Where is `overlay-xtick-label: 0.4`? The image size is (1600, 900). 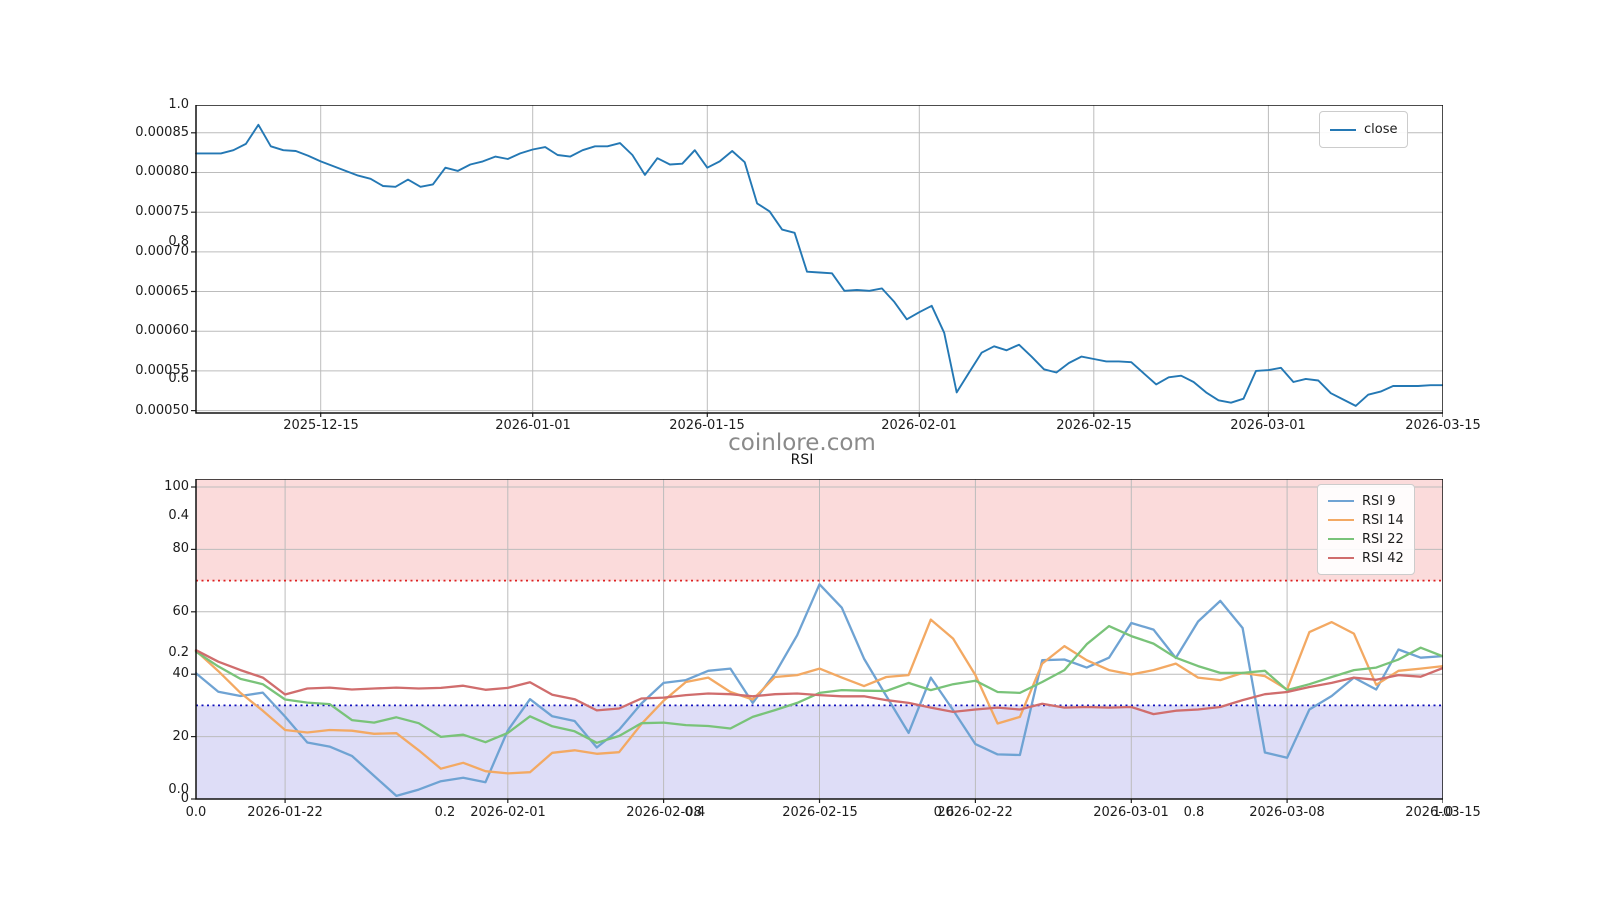
overlay-xtick-label: 0.4 is located at coordinates (695, 812).